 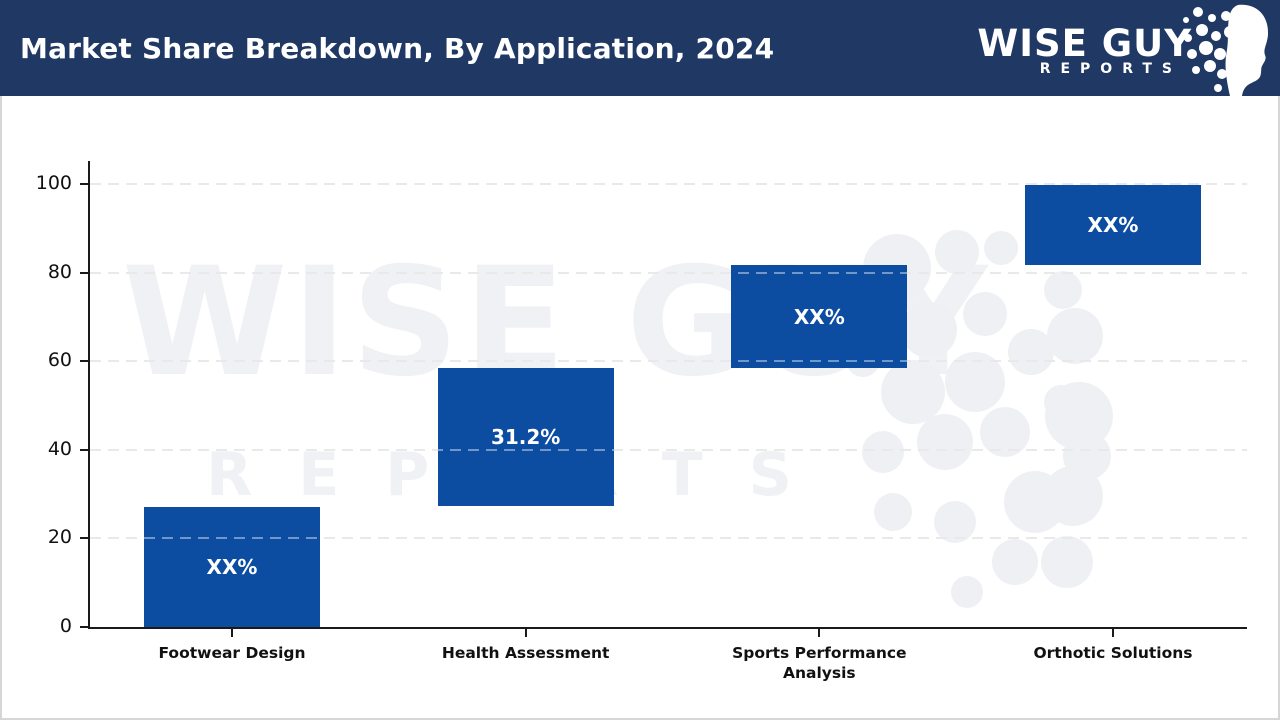 I want to click on watermark-face-icon, so click(x=979, y=419).